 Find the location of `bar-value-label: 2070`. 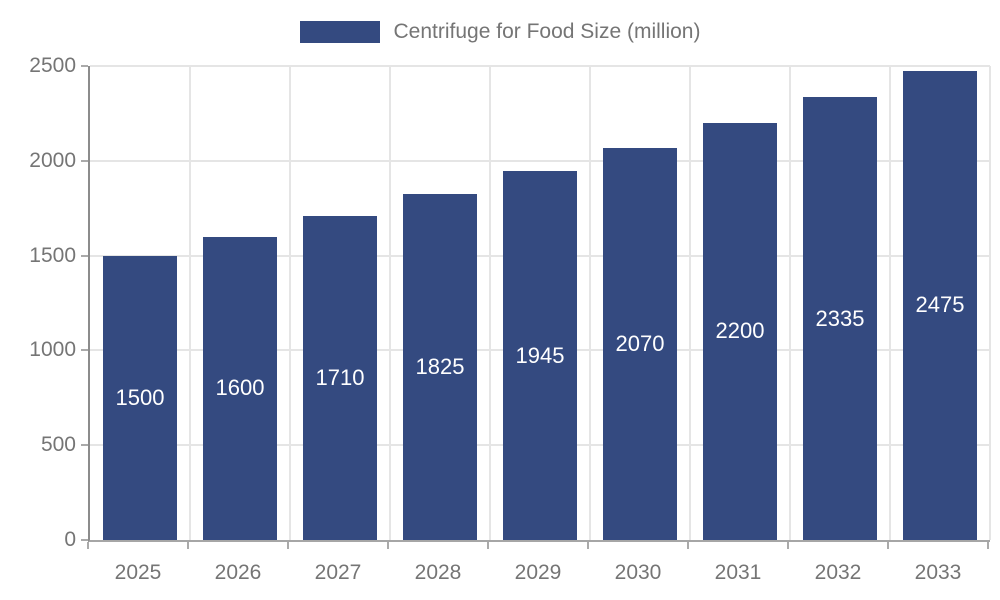

bar-value-label: 2070 is located at coordinates (640, 343).